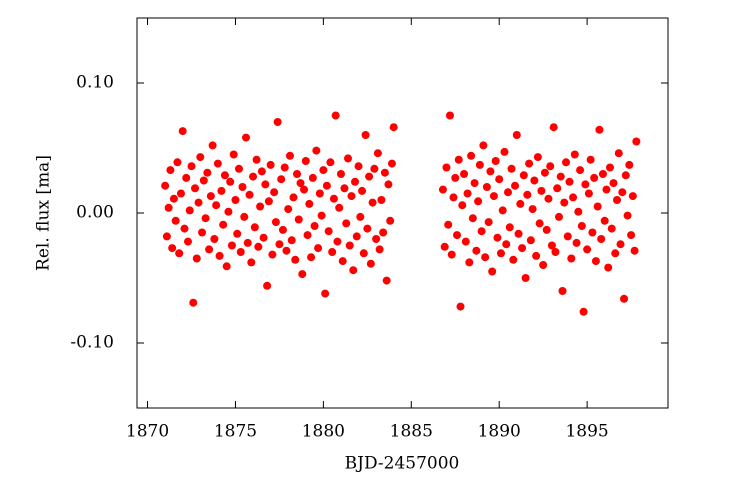 The image size is (747, 498). Describe the element at coordinates (402, 464) in the screenshot. I see `x-axis-label: BJD-2457000` at that location.